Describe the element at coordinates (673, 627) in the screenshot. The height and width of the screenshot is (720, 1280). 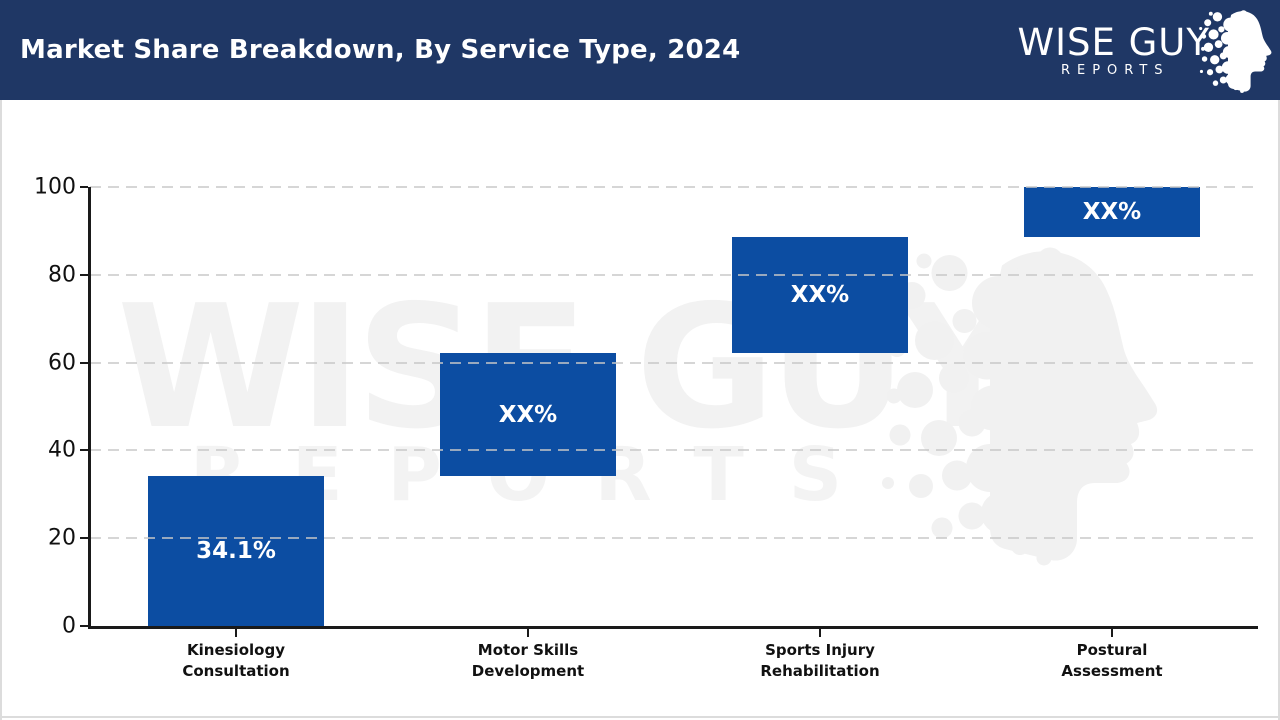
I see `x-axis-spine` at that location.